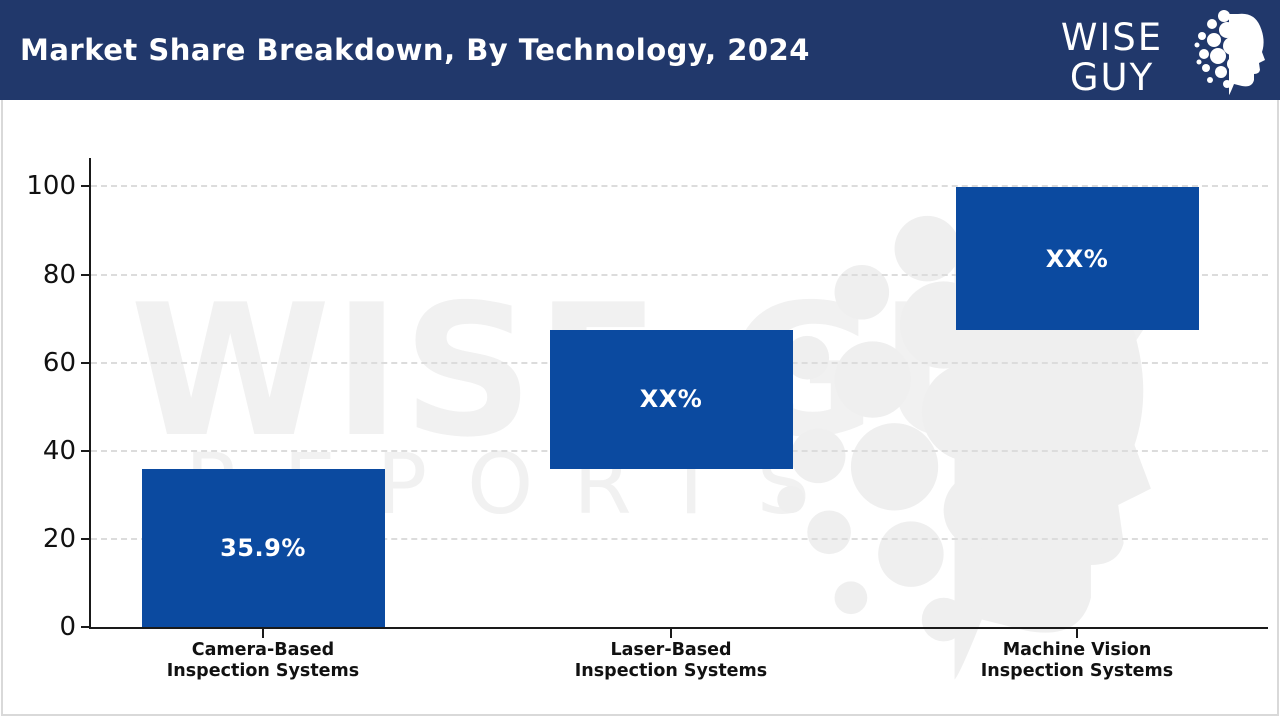 The height and width of the screenshot is (720, 1280). What do you see at coordinates (671, 650) in the screenshot?
I see `x-axis-tick-label-line: Laser-Based` at bounding box center [671, 650].